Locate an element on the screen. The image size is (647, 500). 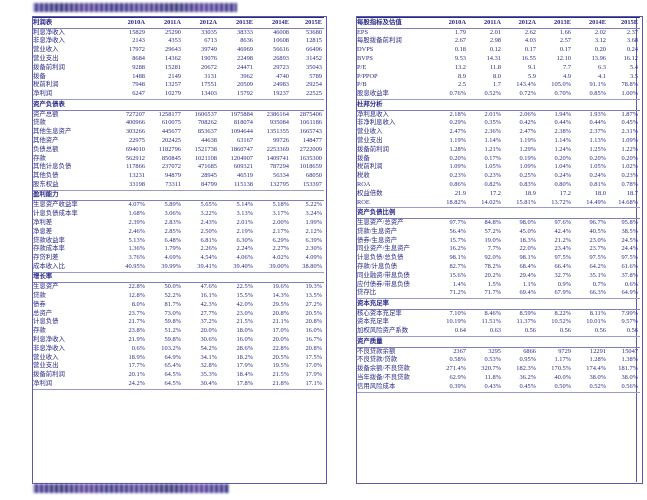
row-label: 拨备前利润 is located at coordinates (49, 375).